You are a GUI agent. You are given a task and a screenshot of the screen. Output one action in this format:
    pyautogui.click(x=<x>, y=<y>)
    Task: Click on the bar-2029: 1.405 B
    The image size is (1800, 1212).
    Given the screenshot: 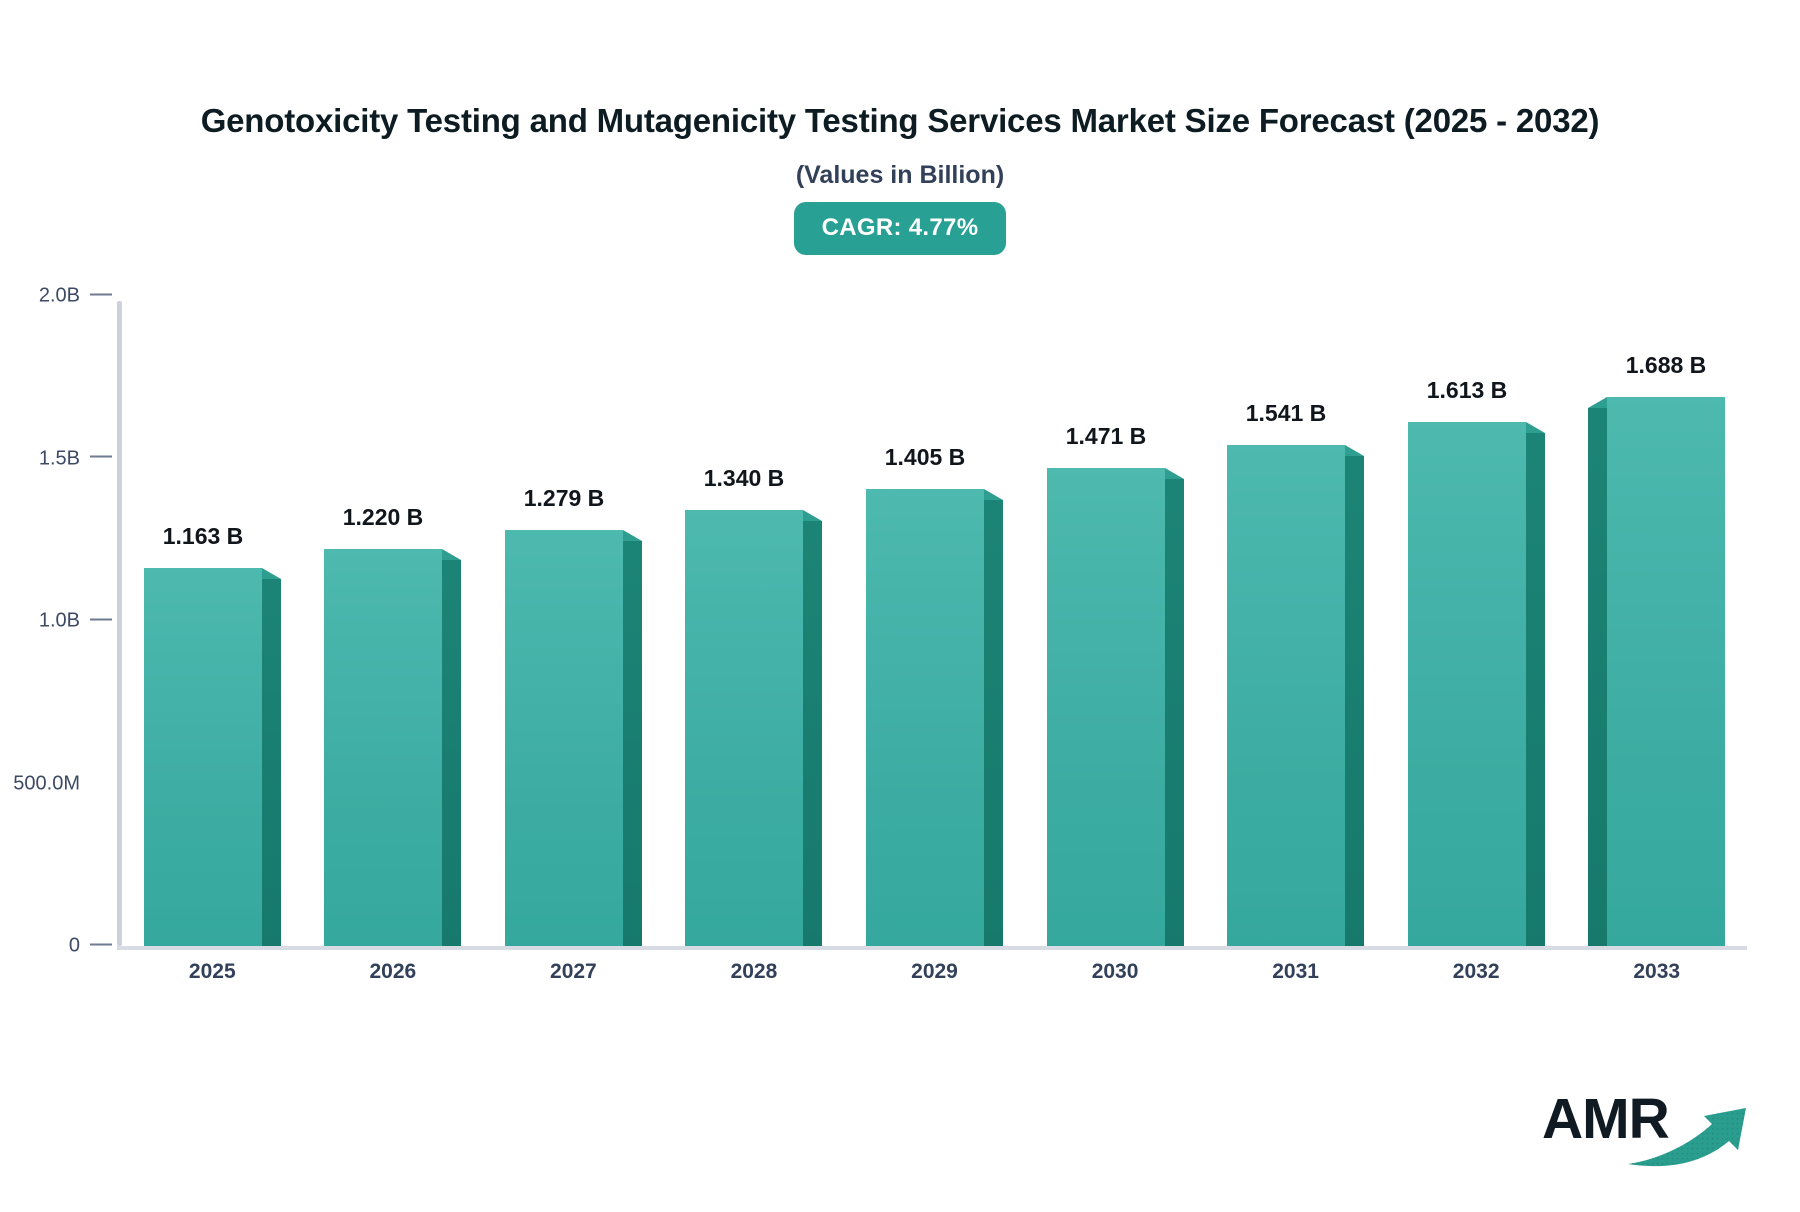 What is the action you would take?
    pyautogui.click(x=934, y=621)
    